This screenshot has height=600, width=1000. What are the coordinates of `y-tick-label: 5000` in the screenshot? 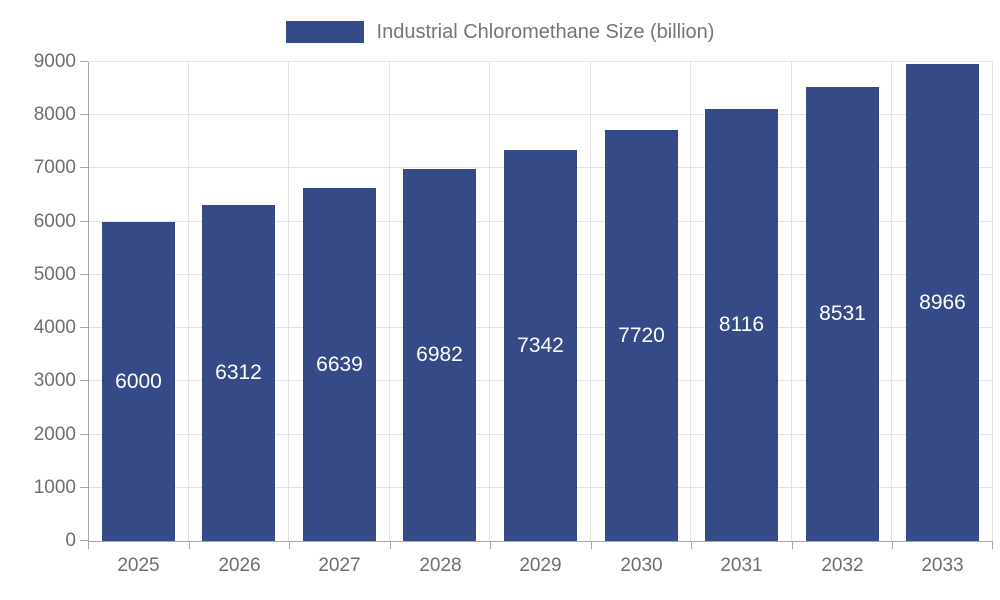 It's located at (54, 274).